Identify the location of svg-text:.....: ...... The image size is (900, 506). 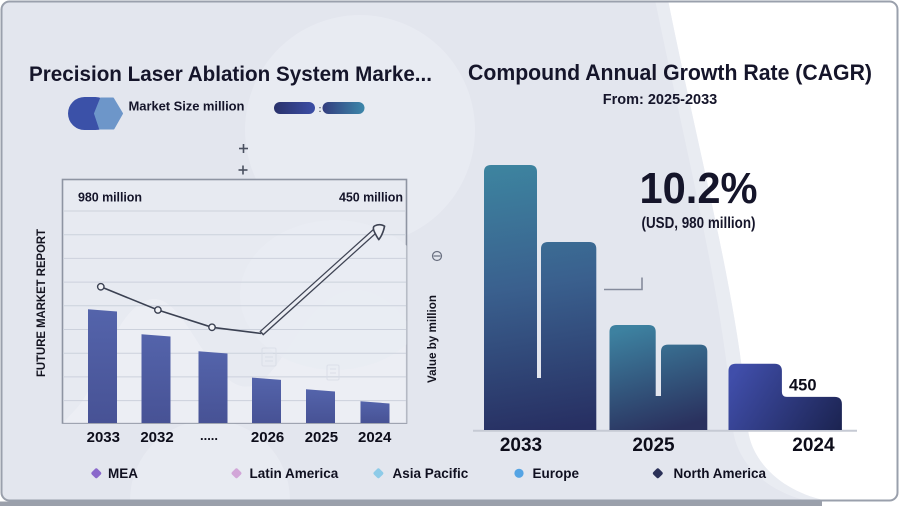
(209, 435).